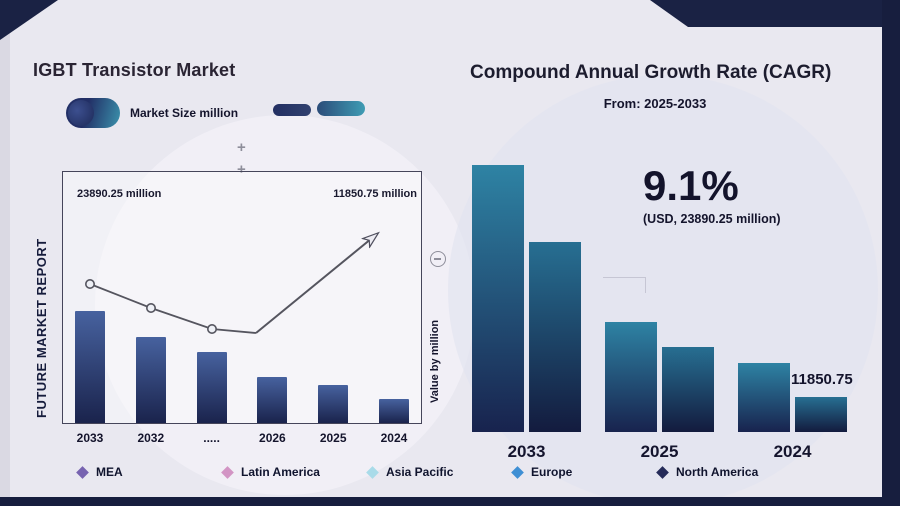 Image resolution: width=900 pixels, height=506 pixels. What do you see at coordinates (394, 438) in the screenshot?
I see `market-x-label: 2024` at bounding box center [394, 438].